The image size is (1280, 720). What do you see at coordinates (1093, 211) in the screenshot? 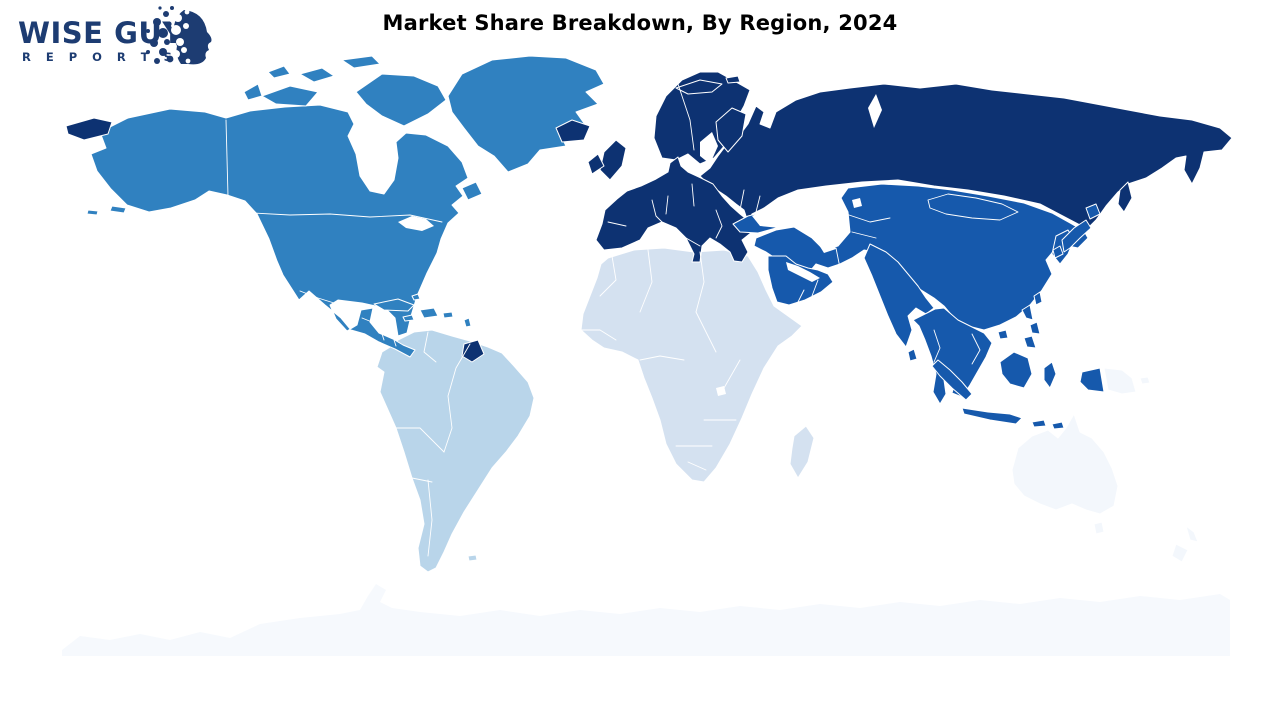
I see `japan-hokkaido` at bounding box center [1093, 211].